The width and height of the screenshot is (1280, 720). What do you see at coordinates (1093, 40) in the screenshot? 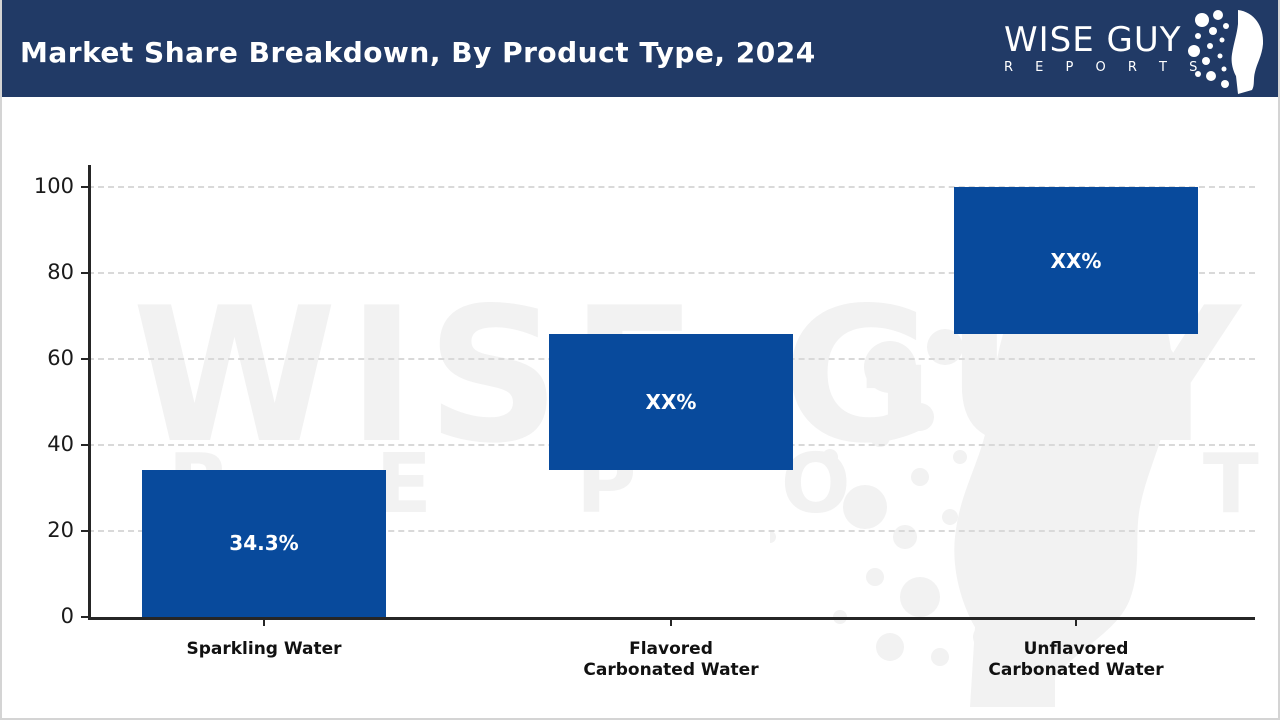
I see `logo-wordmark: WISE GUY` at bounding box center [1093, 40].